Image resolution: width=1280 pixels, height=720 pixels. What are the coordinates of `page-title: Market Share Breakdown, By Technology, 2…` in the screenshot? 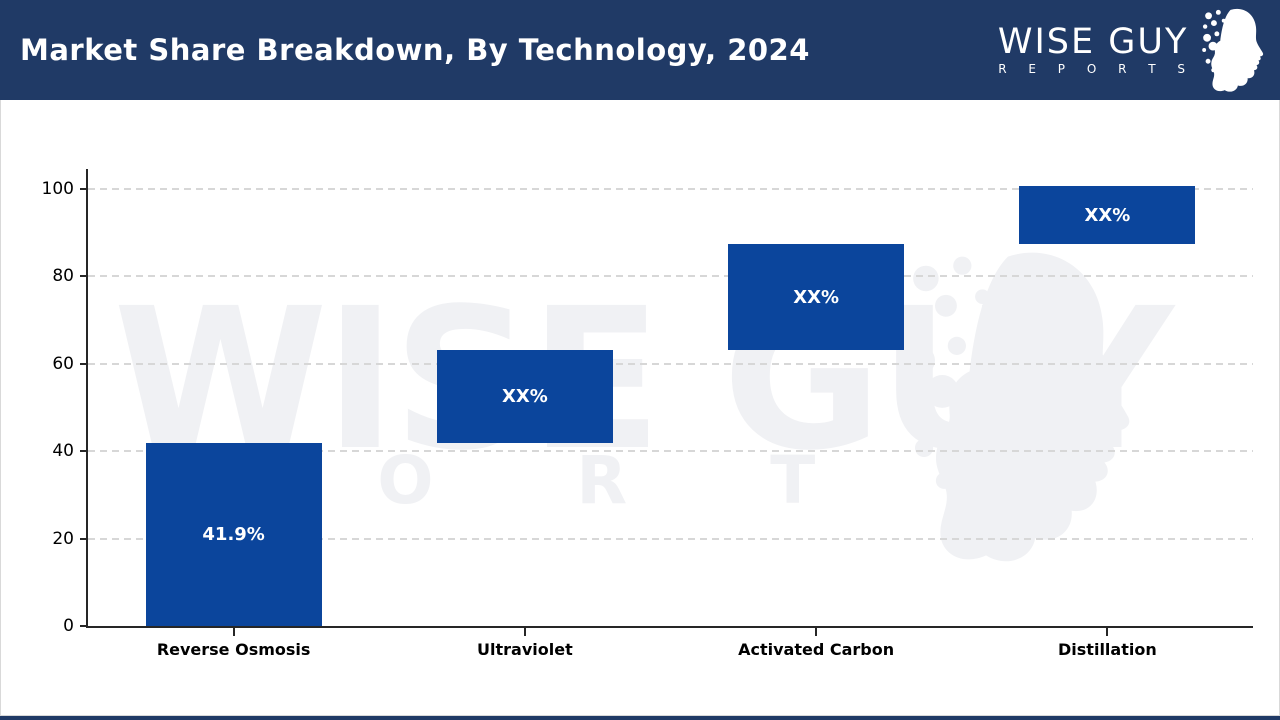 It's located at (415, 50).